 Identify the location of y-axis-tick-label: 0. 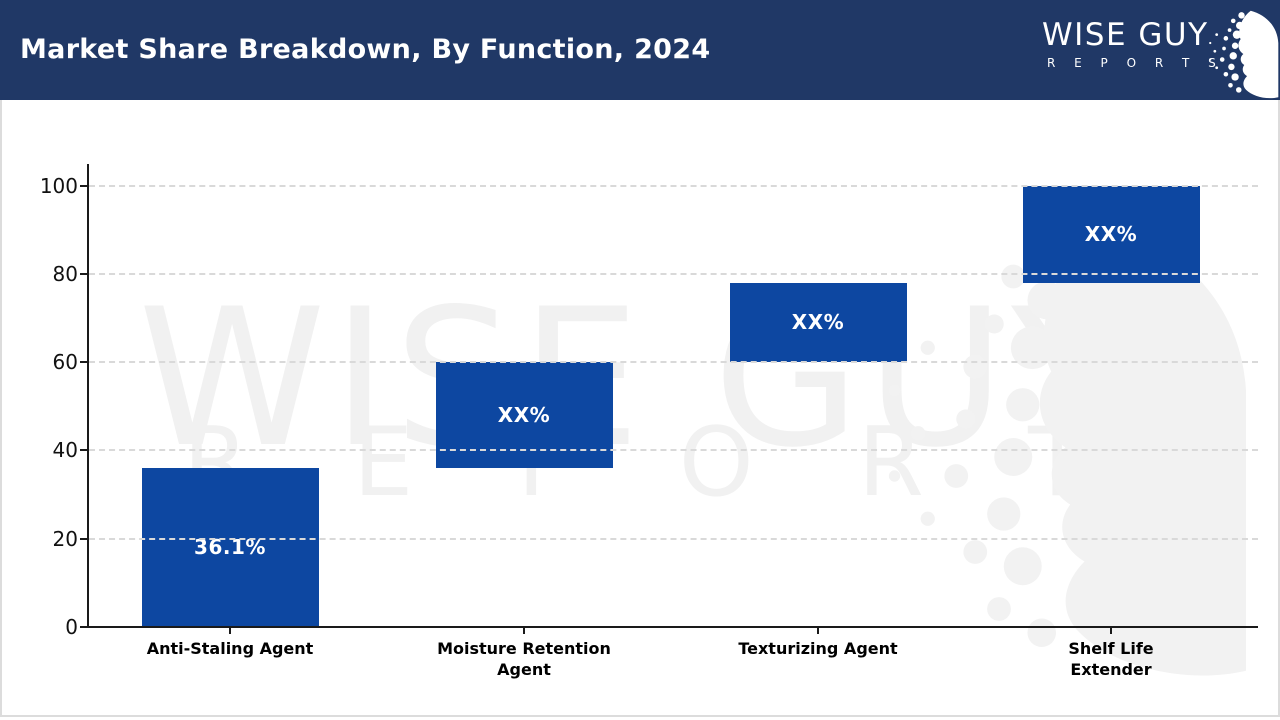
(71, 627).